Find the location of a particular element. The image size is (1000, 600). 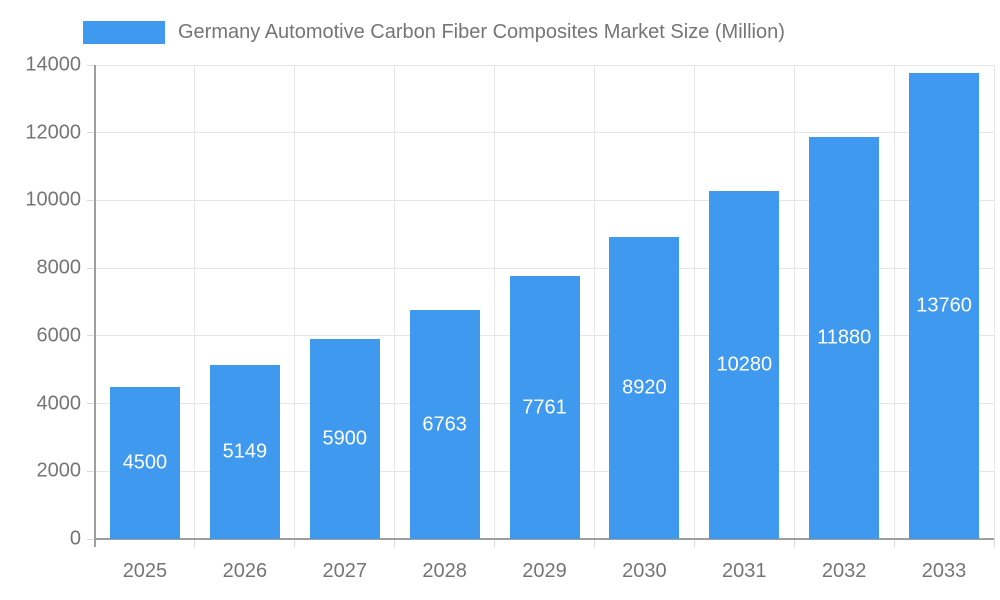

bar-value-label: 5149 is located at coordinates (245, 451).